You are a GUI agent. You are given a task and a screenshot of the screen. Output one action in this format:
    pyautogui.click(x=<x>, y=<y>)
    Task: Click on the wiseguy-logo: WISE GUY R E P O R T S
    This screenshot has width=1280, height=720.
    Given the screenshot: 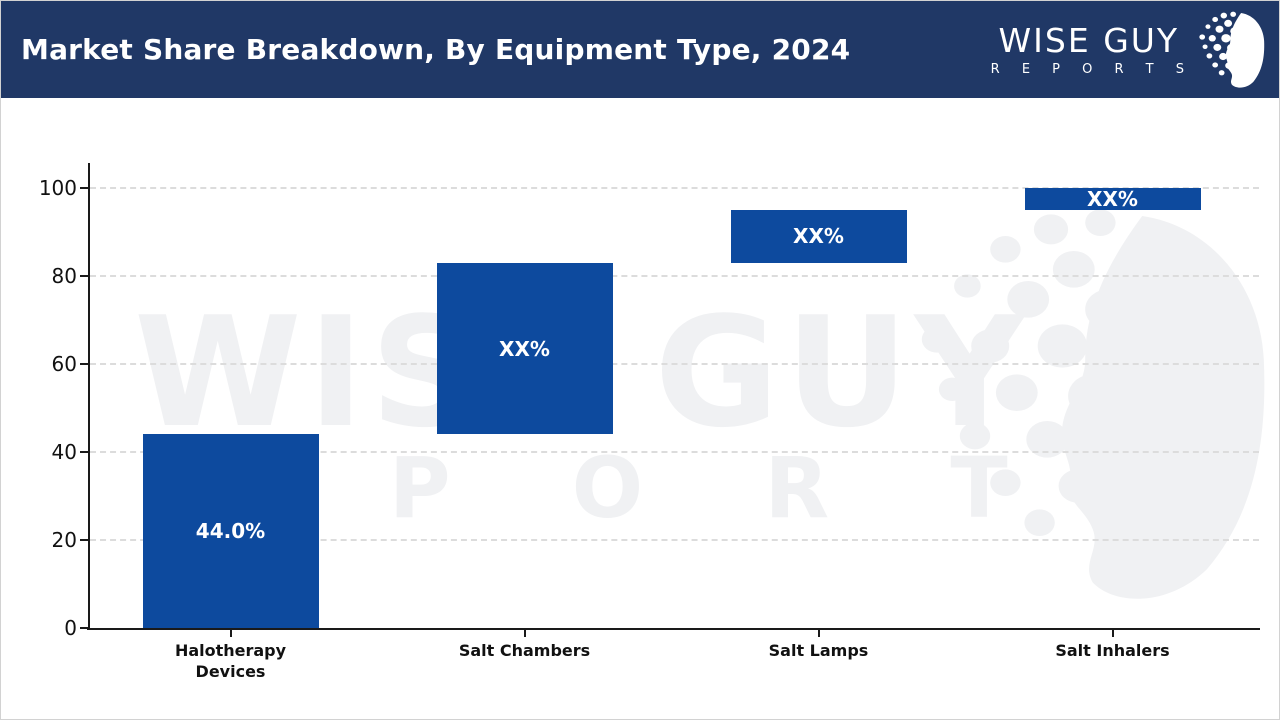 What is the action you would take?
    pyautogui.click(x=1126, y=50)
    